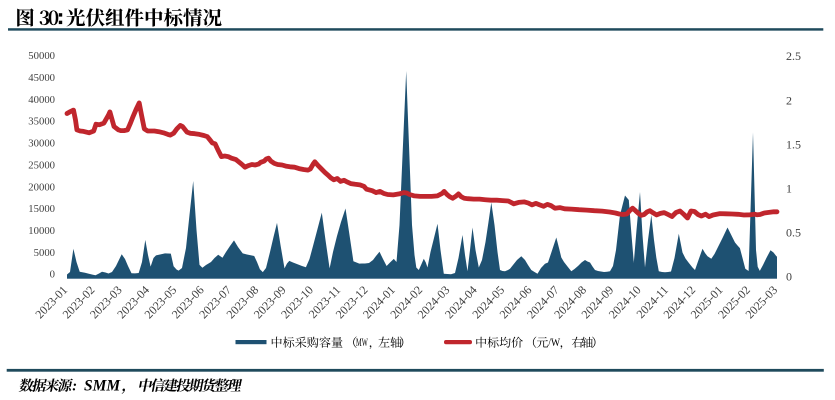 This screenshot has width=835, height=400. What do you see at coordinates (41, 122) in the screenshot?
I see `svg-text: 35000` at bounding box center [41, 122].